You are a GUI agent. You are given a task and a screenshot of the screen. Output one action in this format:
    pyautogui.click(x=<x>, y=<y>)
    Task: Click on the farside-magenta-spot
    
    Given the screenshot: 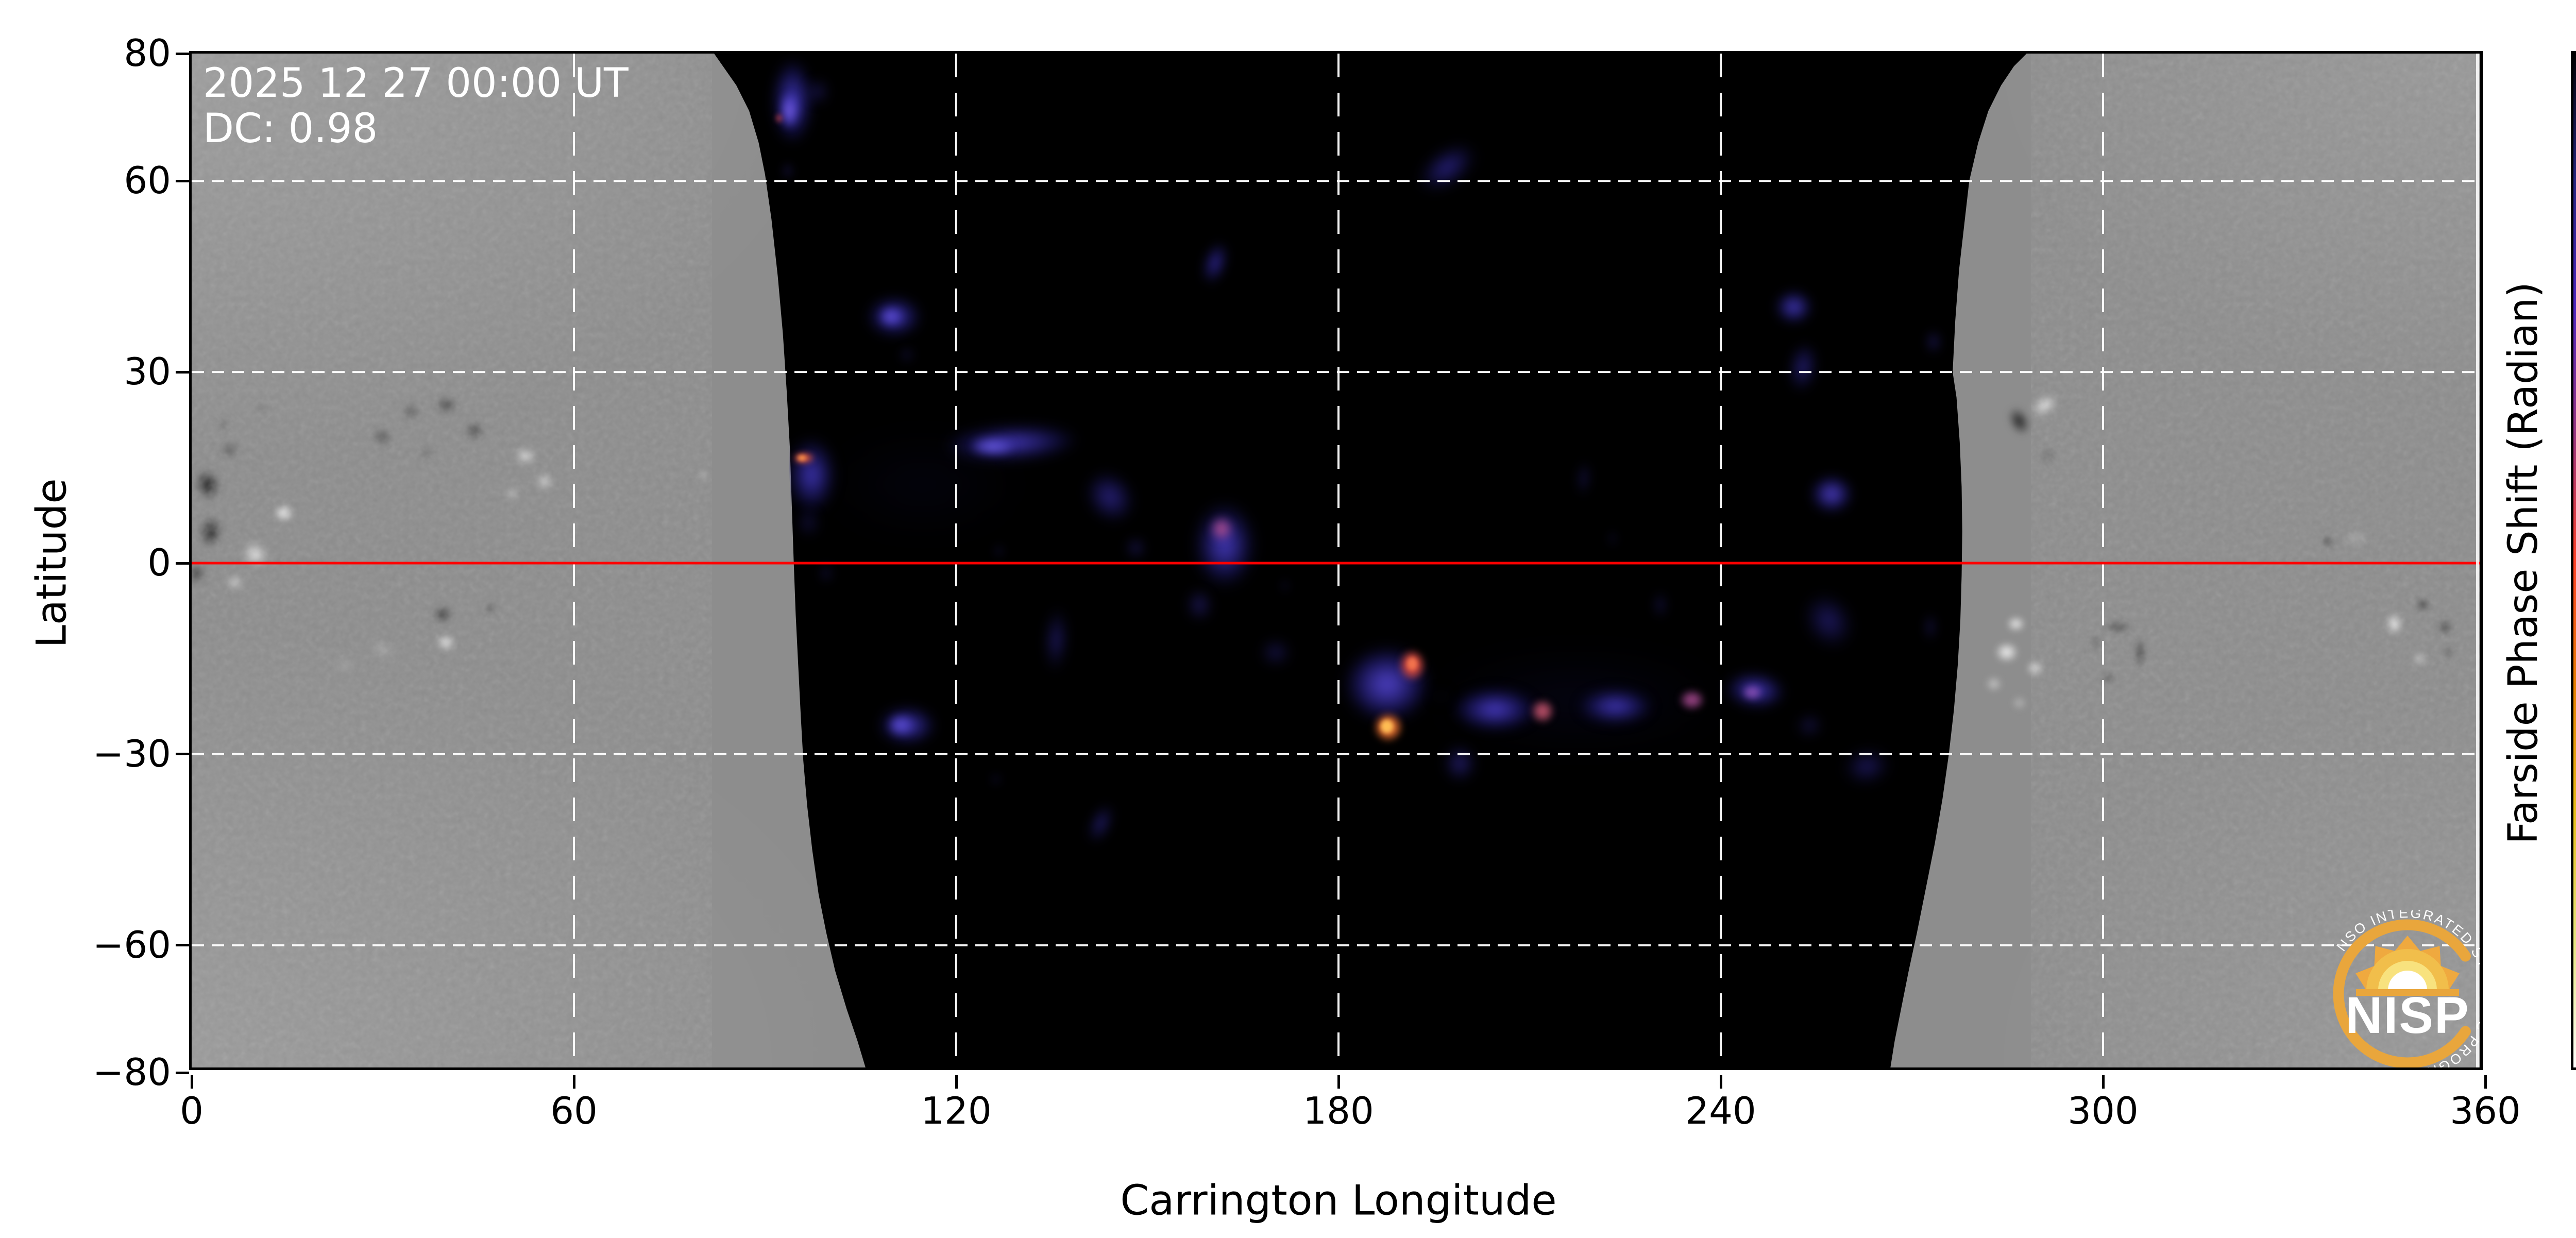 What is the action you would take?
    pyautogui.click(x=1692, y=700)
    